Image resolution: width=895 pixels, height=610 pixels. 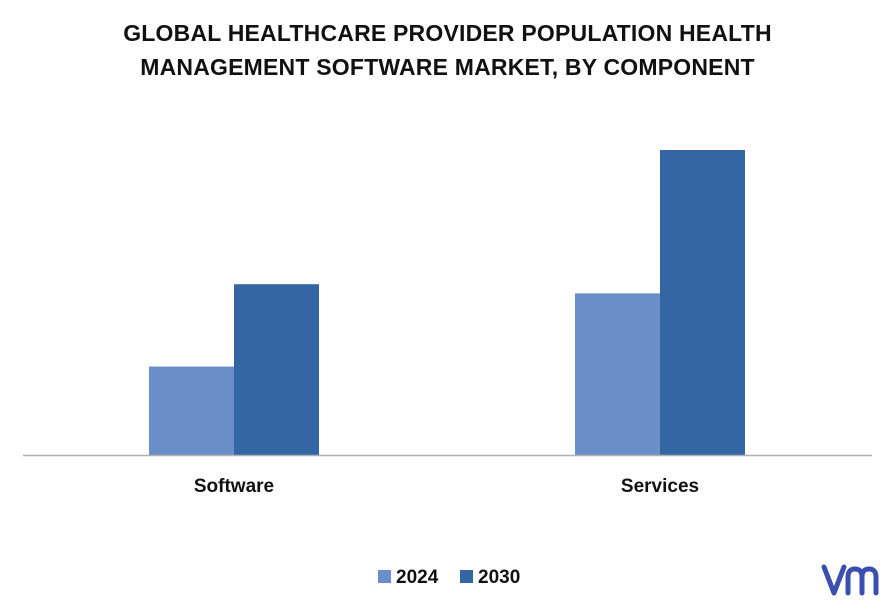 What do you see at coordinates (499, 577) in the screenshot?
I see `legend-label-2030: 2030` at bounding box center [499, 577].